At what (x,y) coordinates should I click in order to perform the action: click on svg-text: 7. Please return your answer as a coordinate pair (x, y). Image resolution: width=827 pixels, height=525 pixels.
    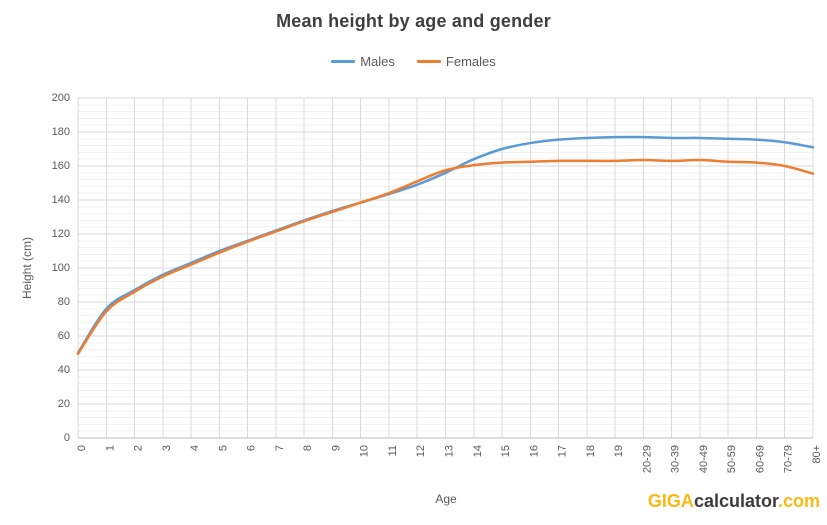
    Looking at the image, I should click on (280, 448).